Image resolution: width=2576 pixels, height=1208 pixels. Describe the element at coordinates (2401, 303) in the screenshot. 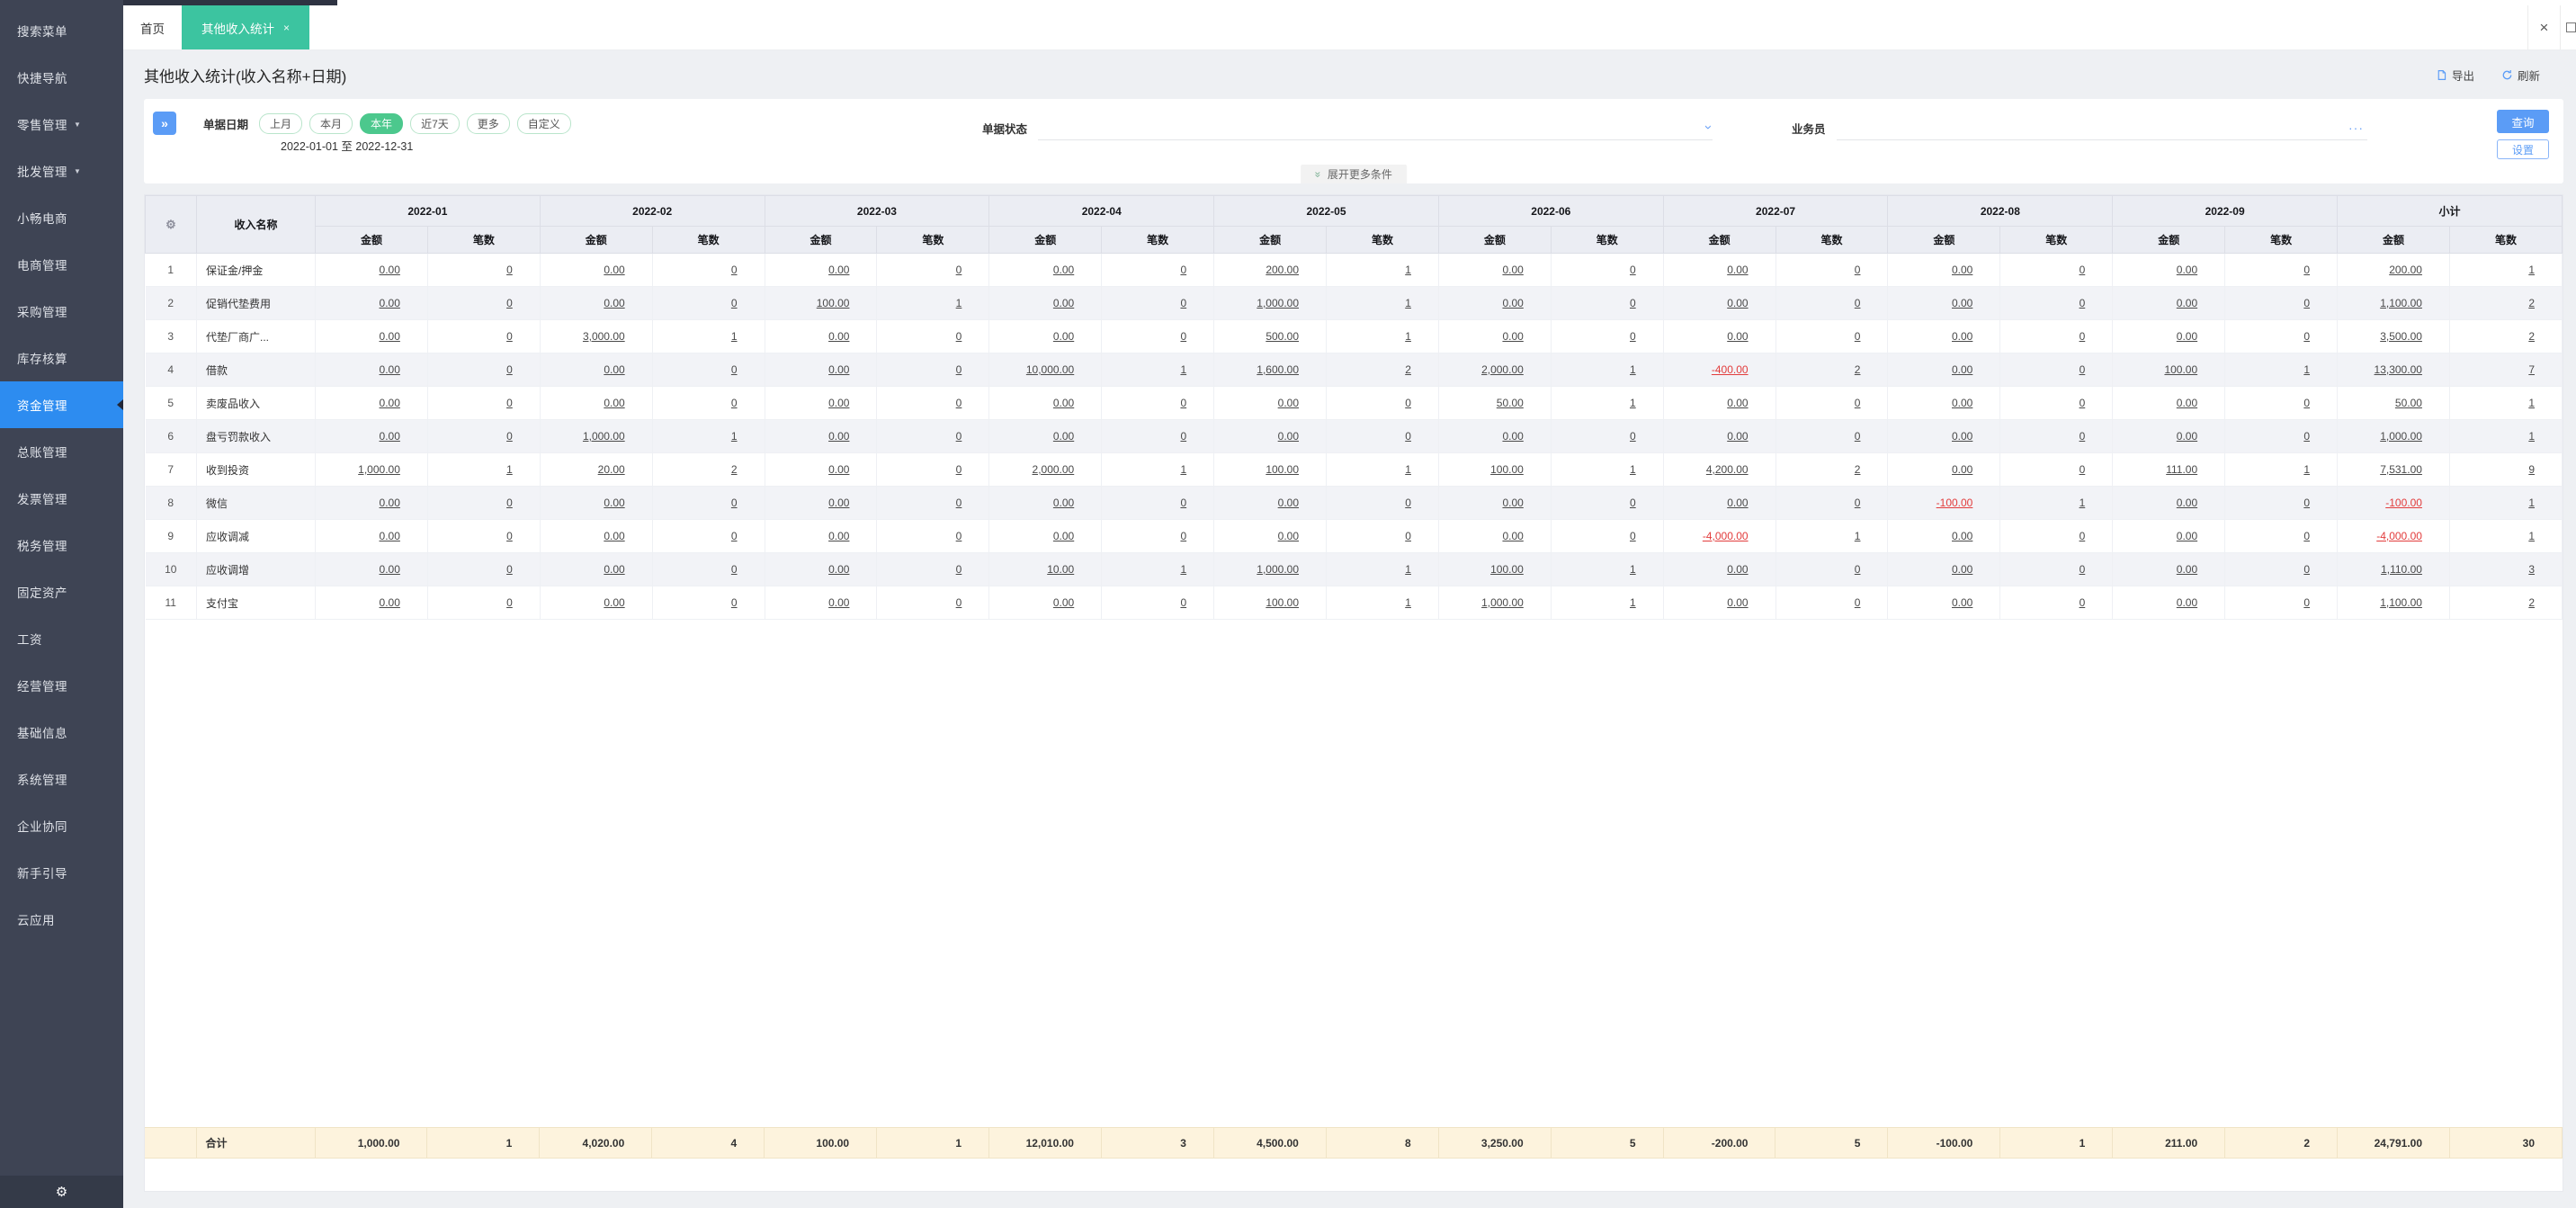

I see `amount-link: 1,100.00` at that location.